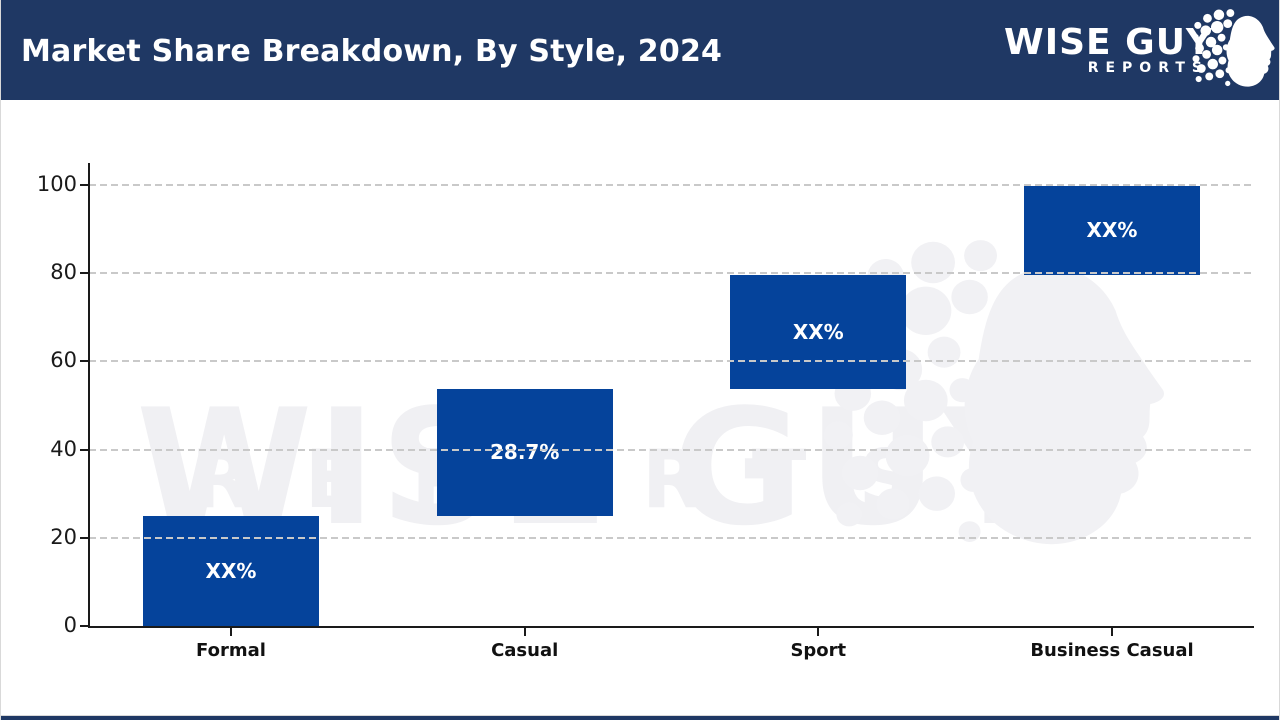  I want to click on y-axis-line, so click(89, 395).